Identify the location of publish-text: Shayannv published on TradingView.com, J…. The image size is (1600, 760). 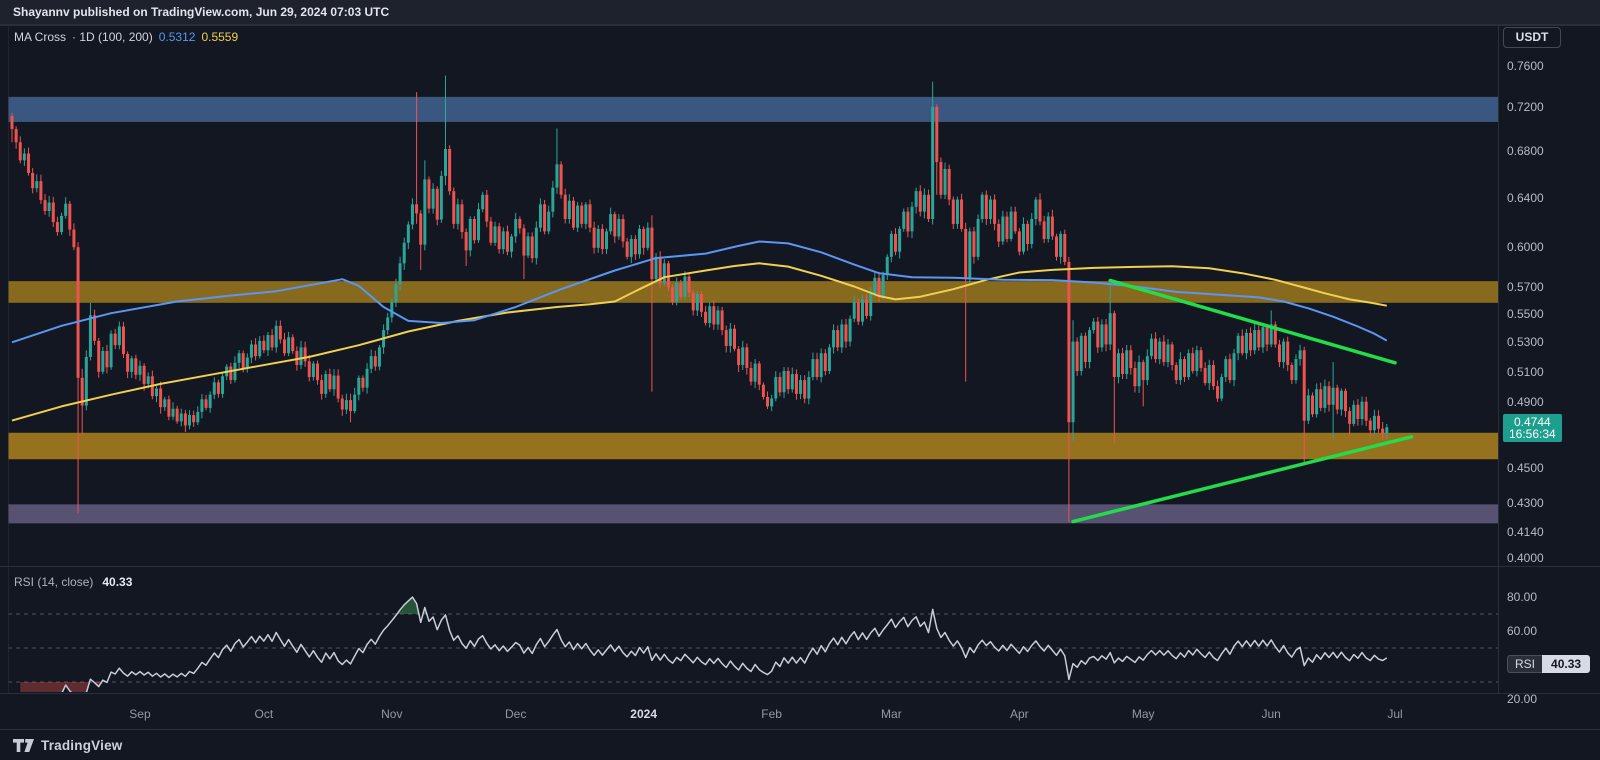
(201, 12).